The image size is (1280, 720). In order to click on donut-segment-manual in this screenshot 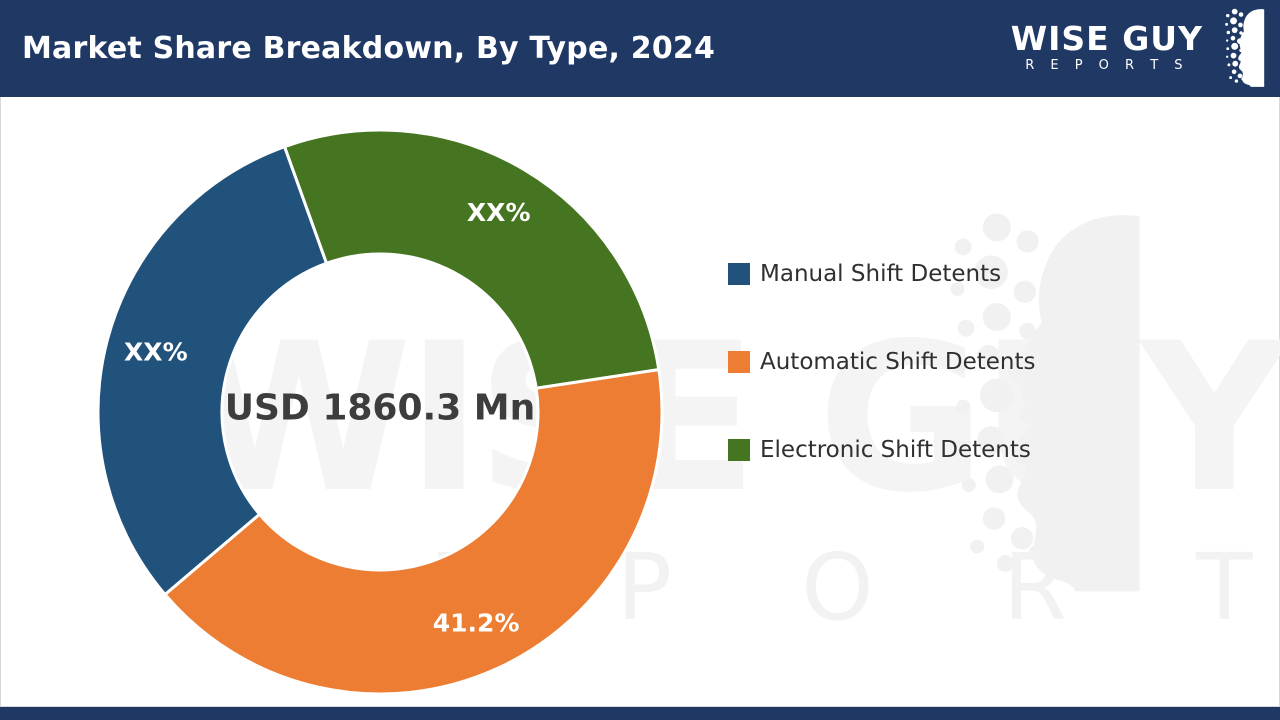, I will do `click(212, 370)`.